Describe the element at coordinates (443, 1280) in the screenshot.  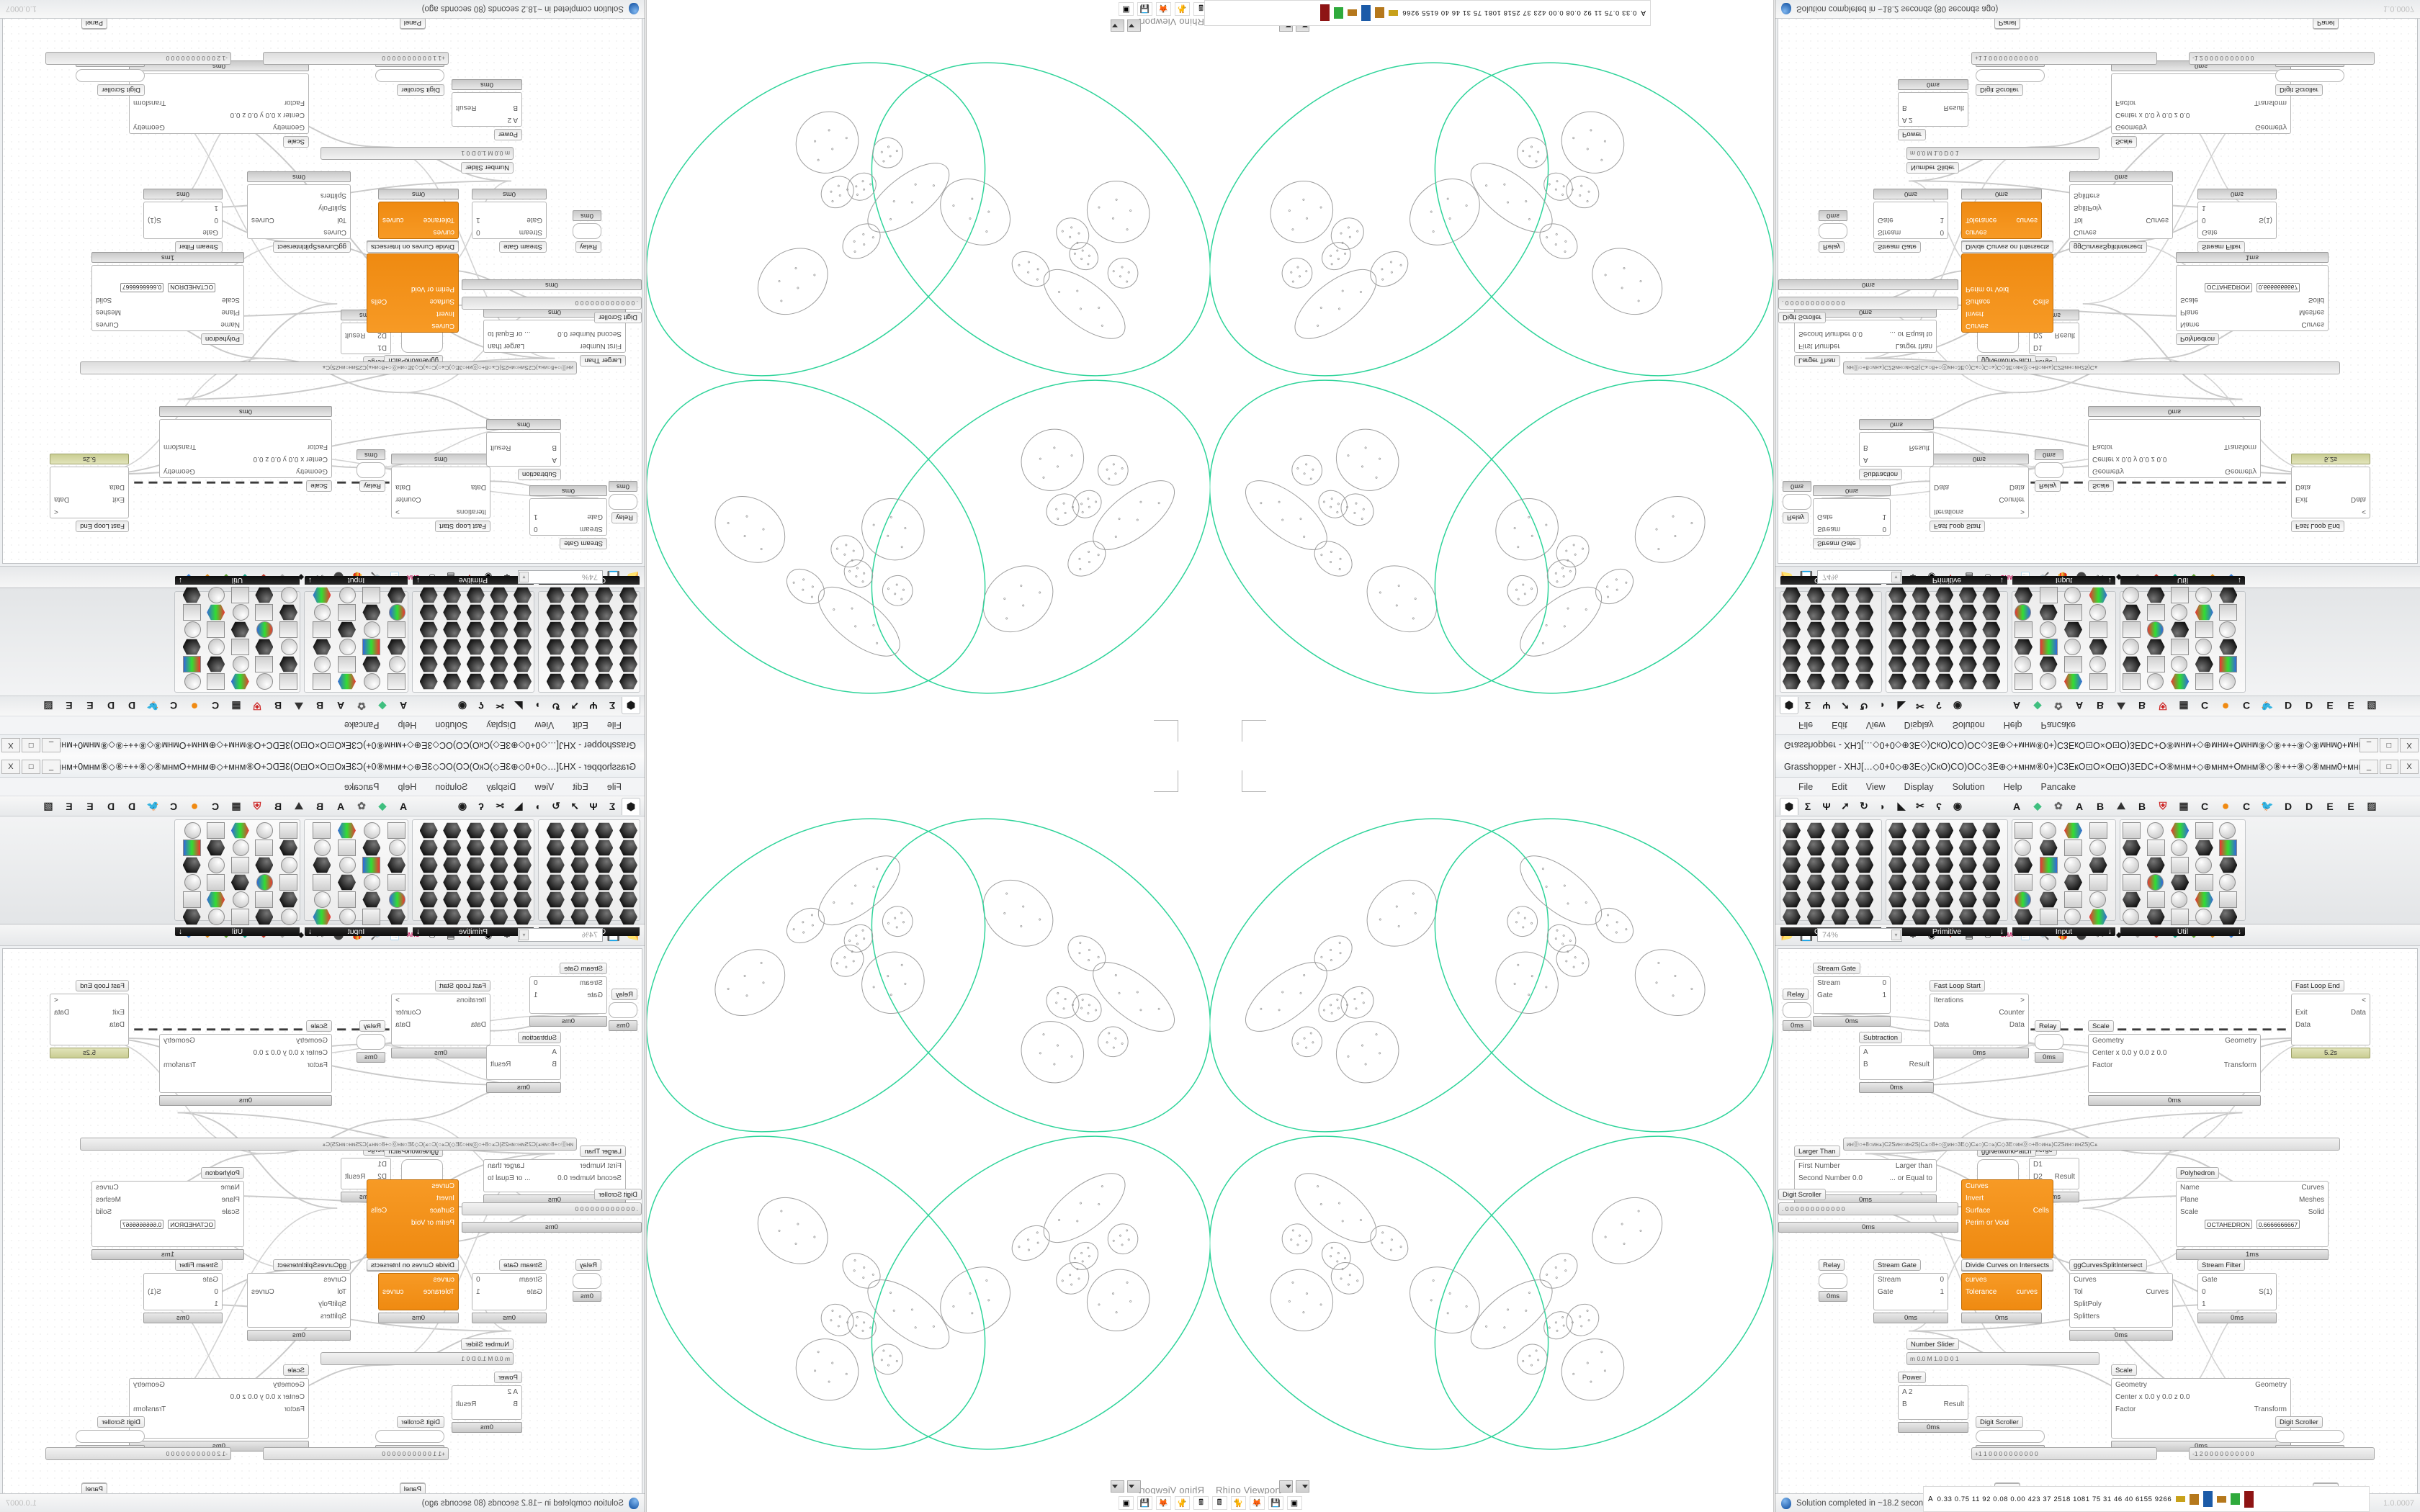
I see `param-in-label: curves` at that location.